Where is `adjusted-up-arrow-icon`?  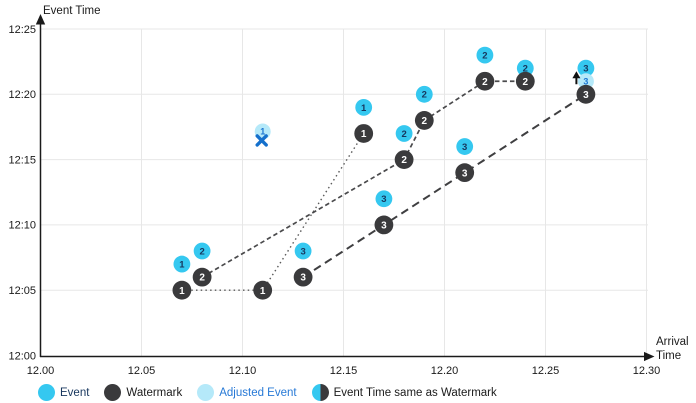 adjusted-up-arrow-icon is located at coordinates (576, 78).